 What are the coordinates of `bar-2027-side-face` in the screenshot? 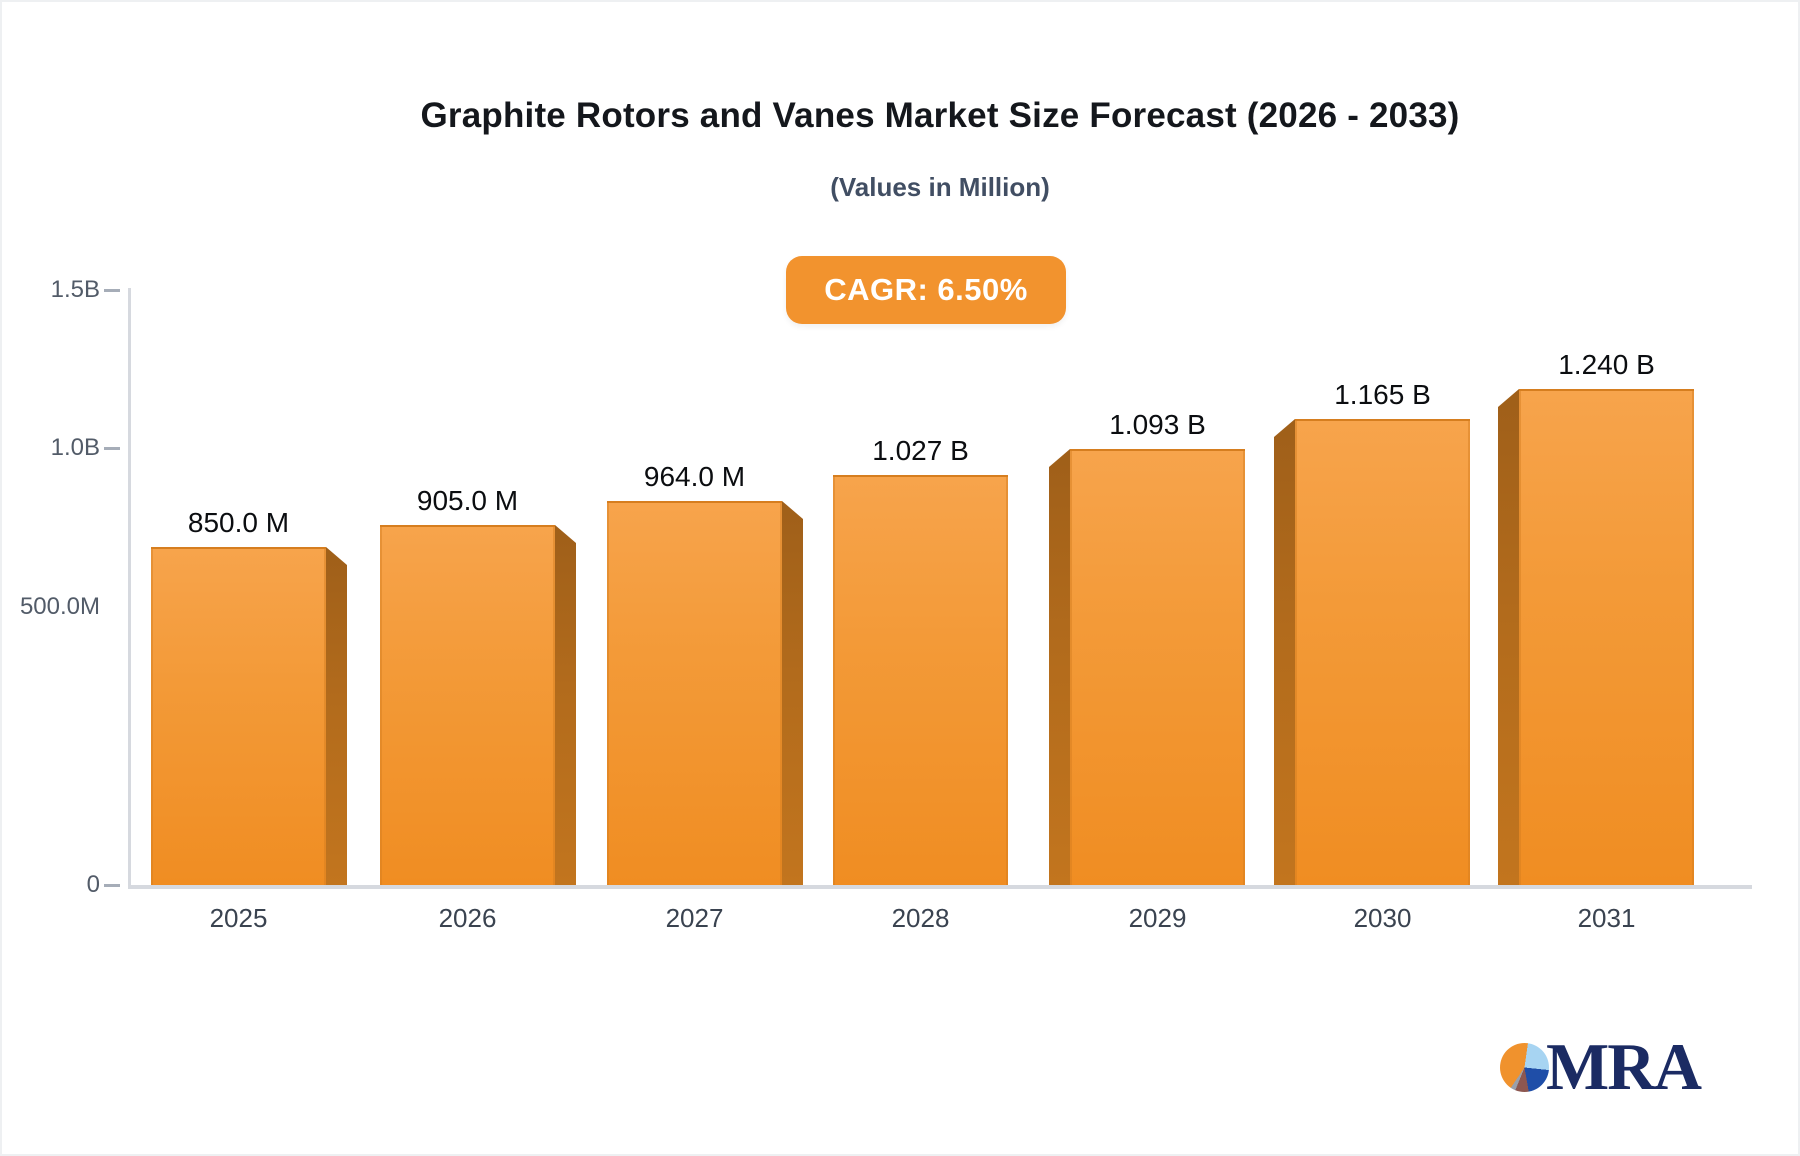 It's located at (792, 693).